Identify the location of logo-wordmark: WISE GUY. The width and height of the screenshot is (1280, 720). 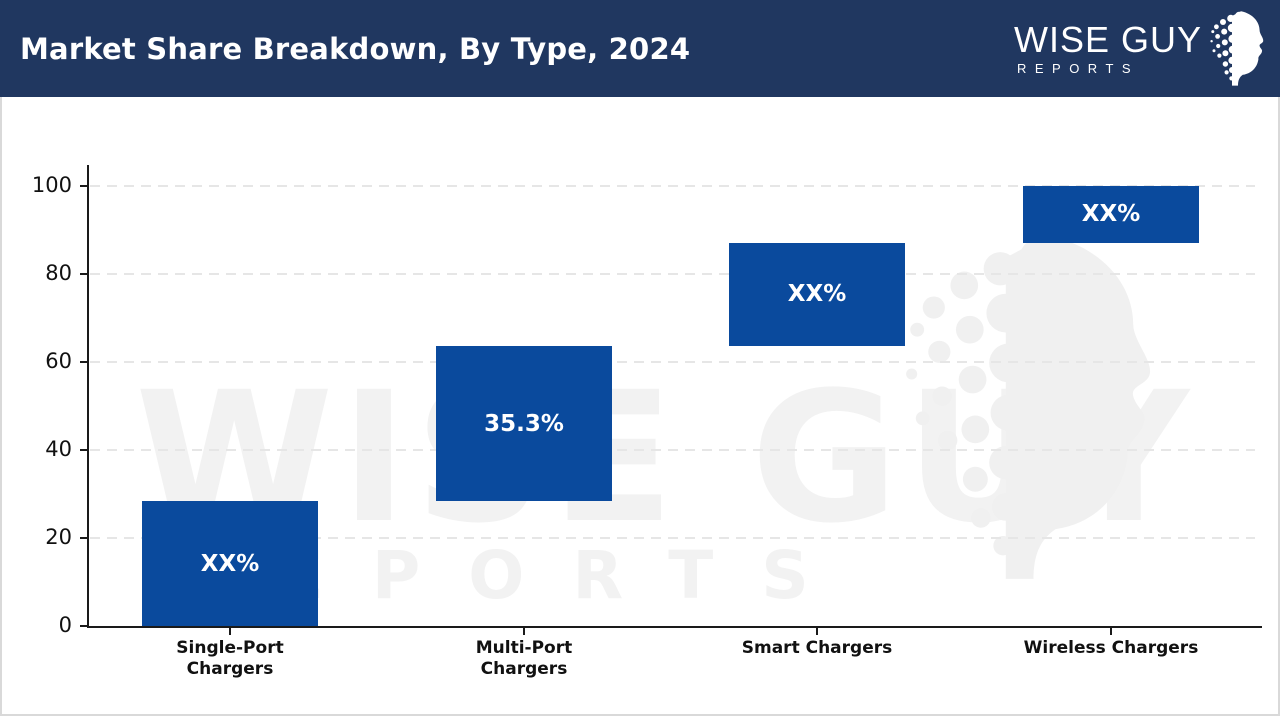
(1107, 39).